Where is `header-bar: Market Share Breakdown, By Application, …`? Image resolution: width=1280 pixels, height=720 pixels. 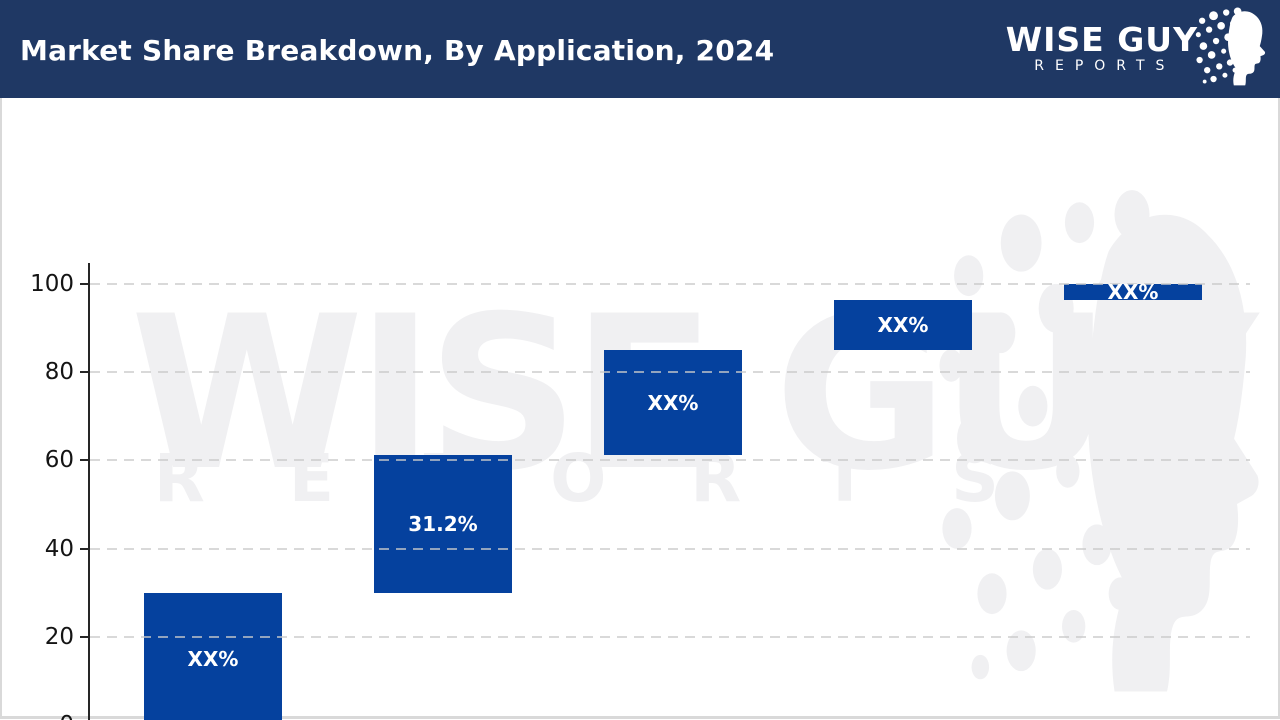
header-bar: Market Share Breakdown, By Application, … is located at coordinates (640, 49).